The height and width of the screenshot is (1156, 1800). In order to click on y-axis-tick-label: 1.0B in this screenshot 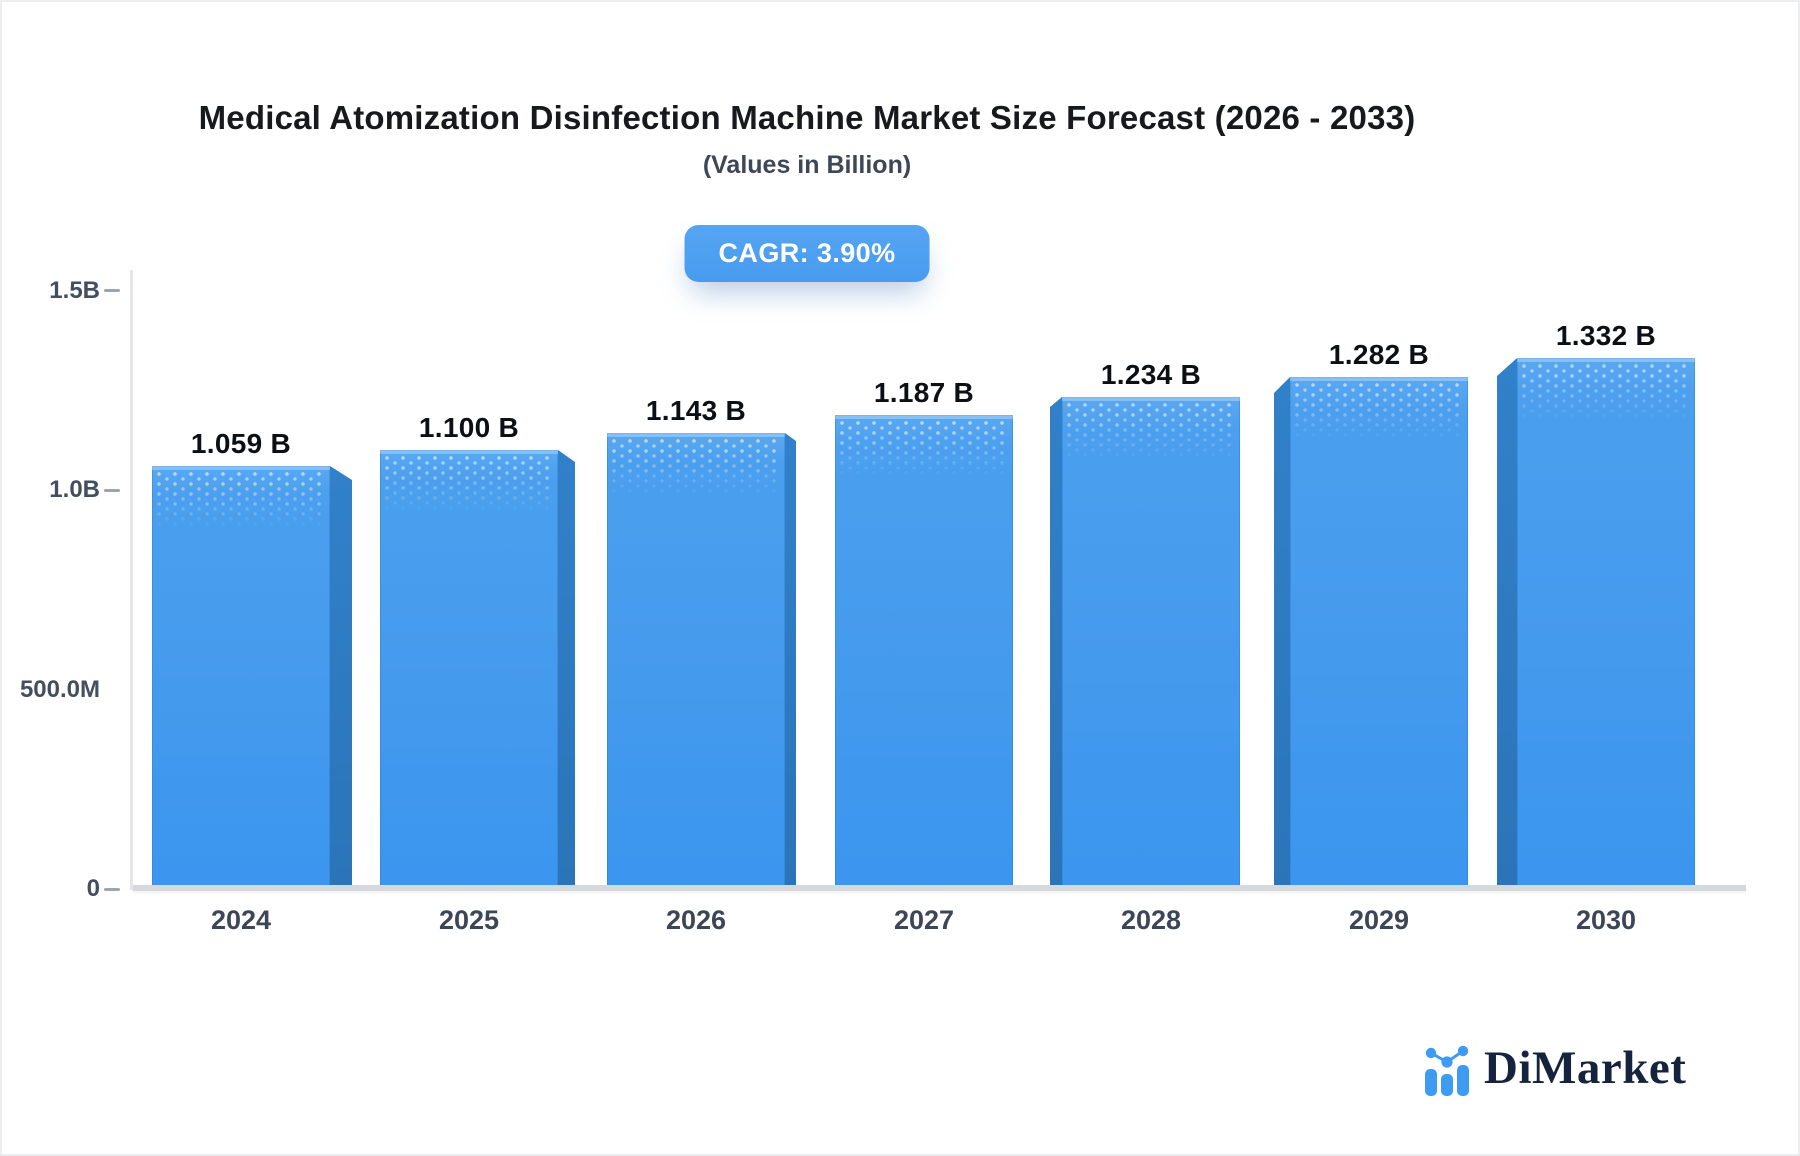, I will do `click(74, 489)`.